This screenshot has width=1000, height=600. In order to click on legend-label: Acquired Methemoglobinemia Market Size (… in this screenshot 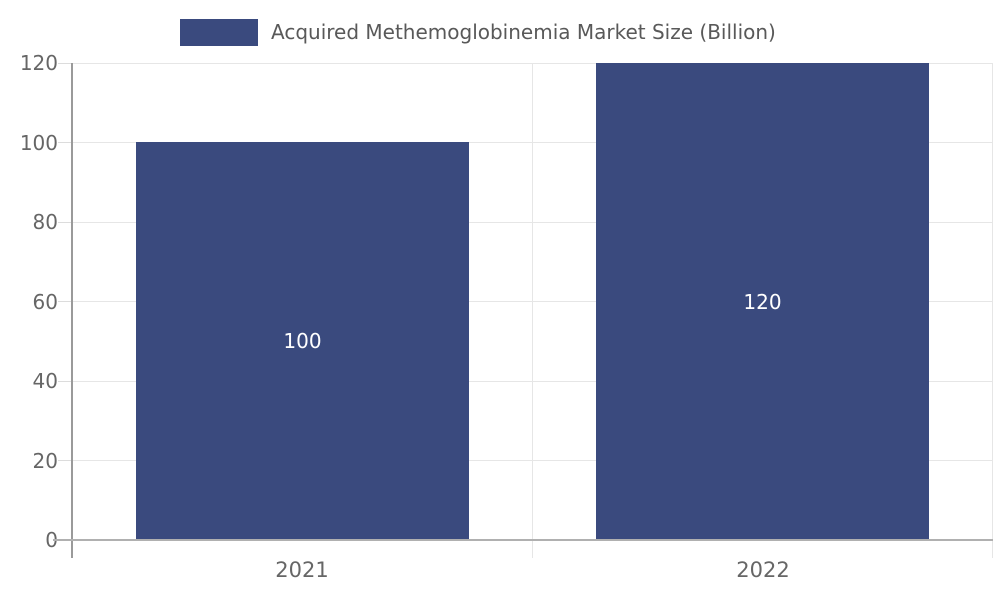, I will do `click(523, 32)`.